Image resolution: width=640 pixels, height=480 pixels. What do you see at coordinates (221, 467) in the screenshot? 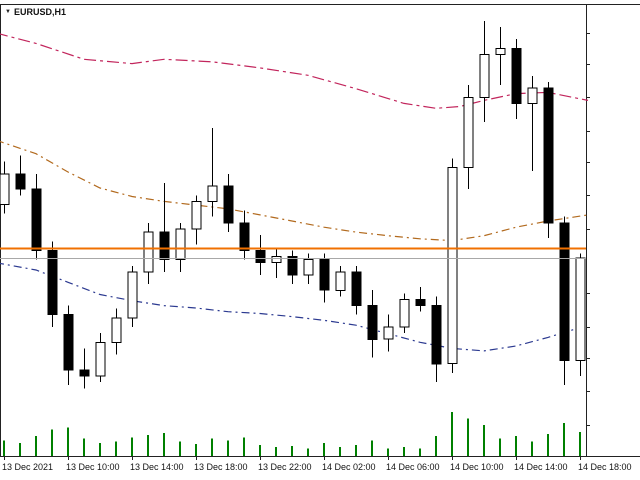
I see `time-axis-label: 13 Dec 18:00` at bounding box center [221, 467].